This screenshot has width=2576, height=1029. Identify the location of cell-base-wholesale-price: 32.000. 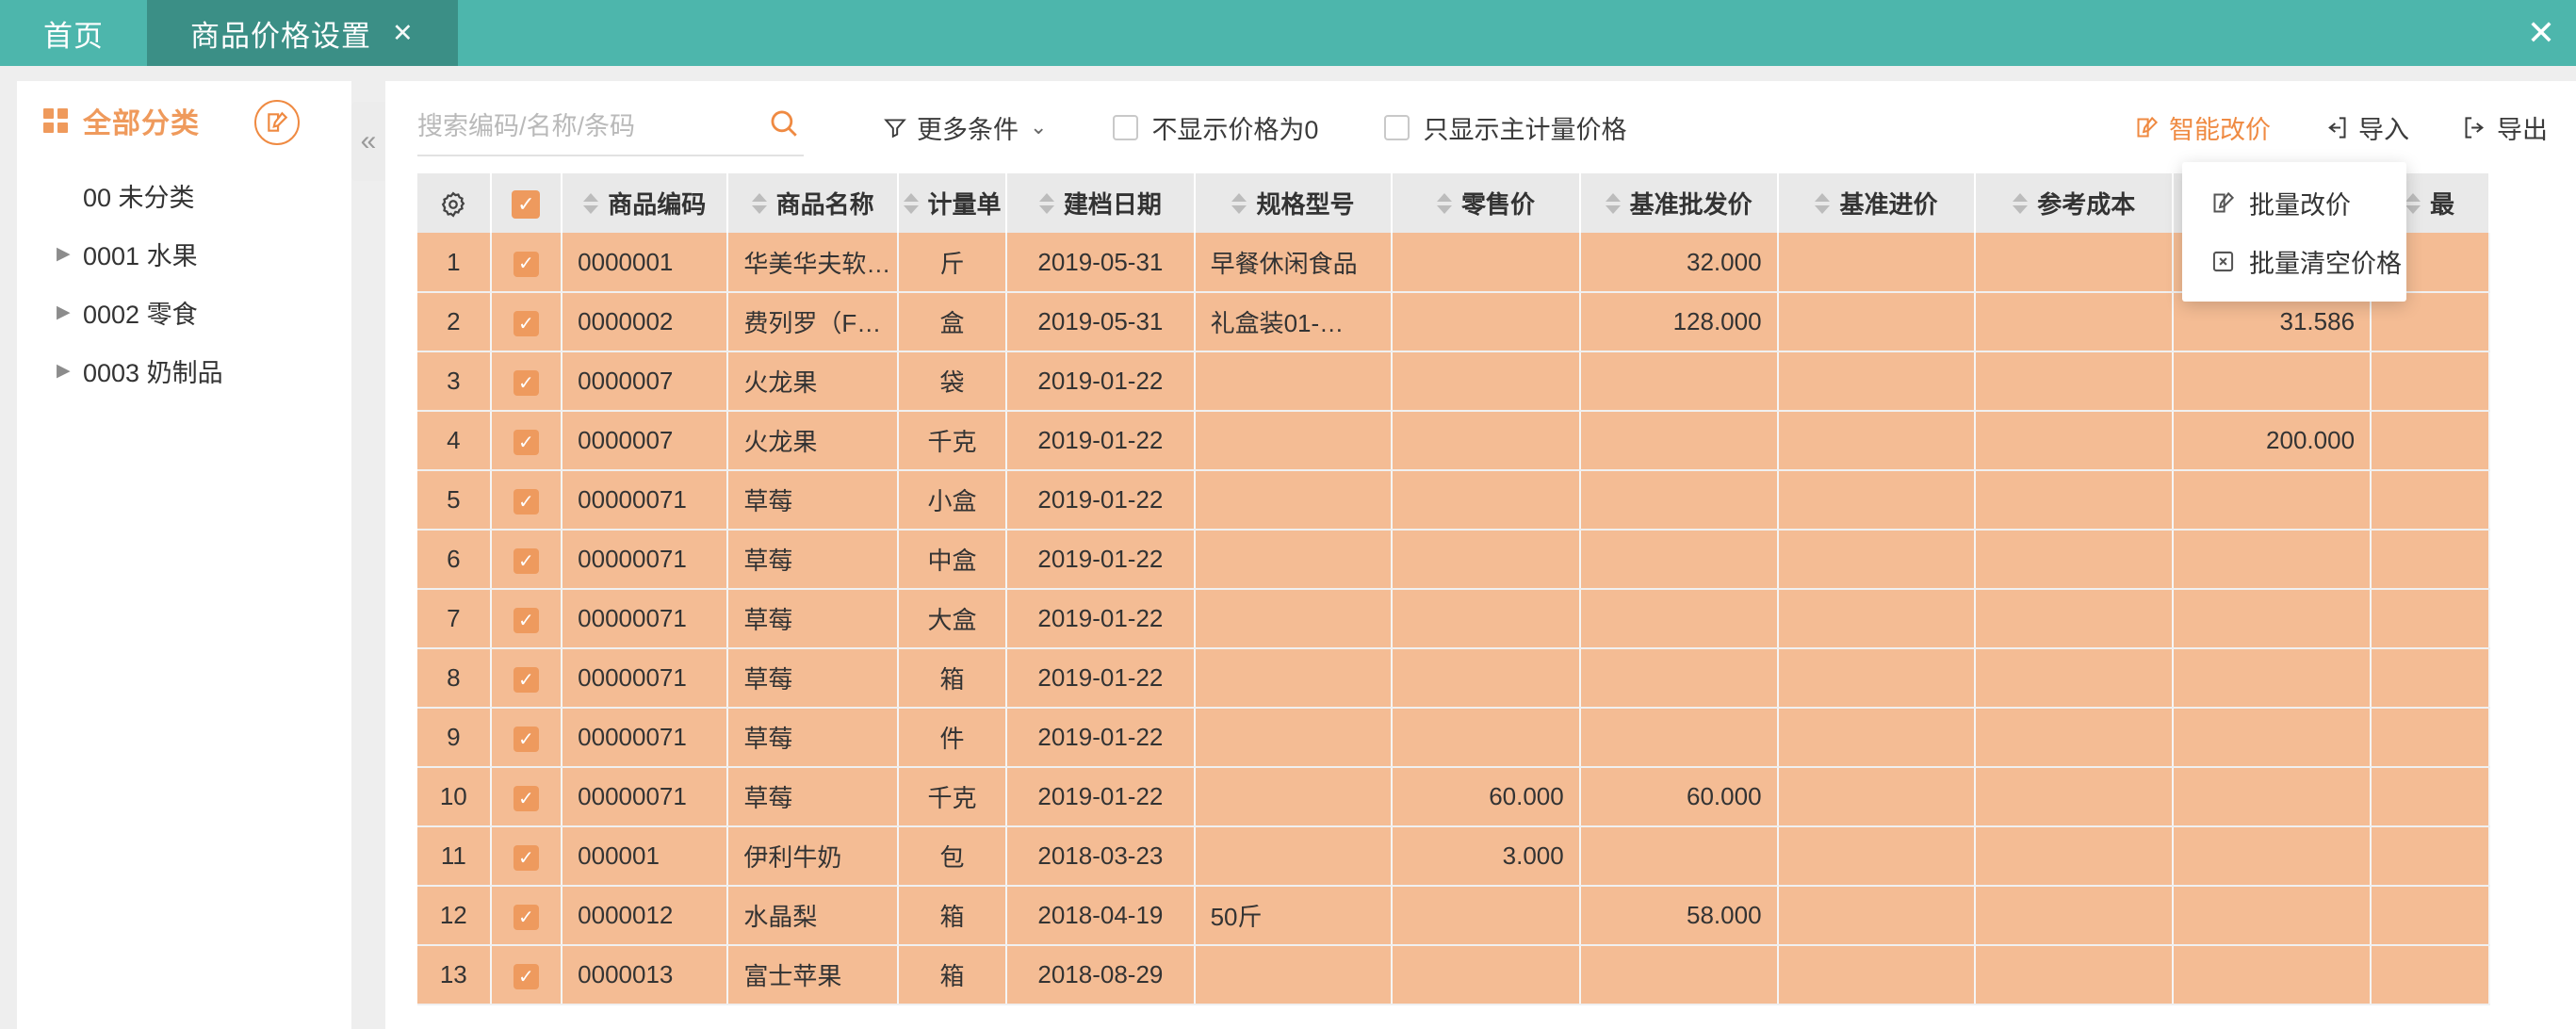
(1679, 263).